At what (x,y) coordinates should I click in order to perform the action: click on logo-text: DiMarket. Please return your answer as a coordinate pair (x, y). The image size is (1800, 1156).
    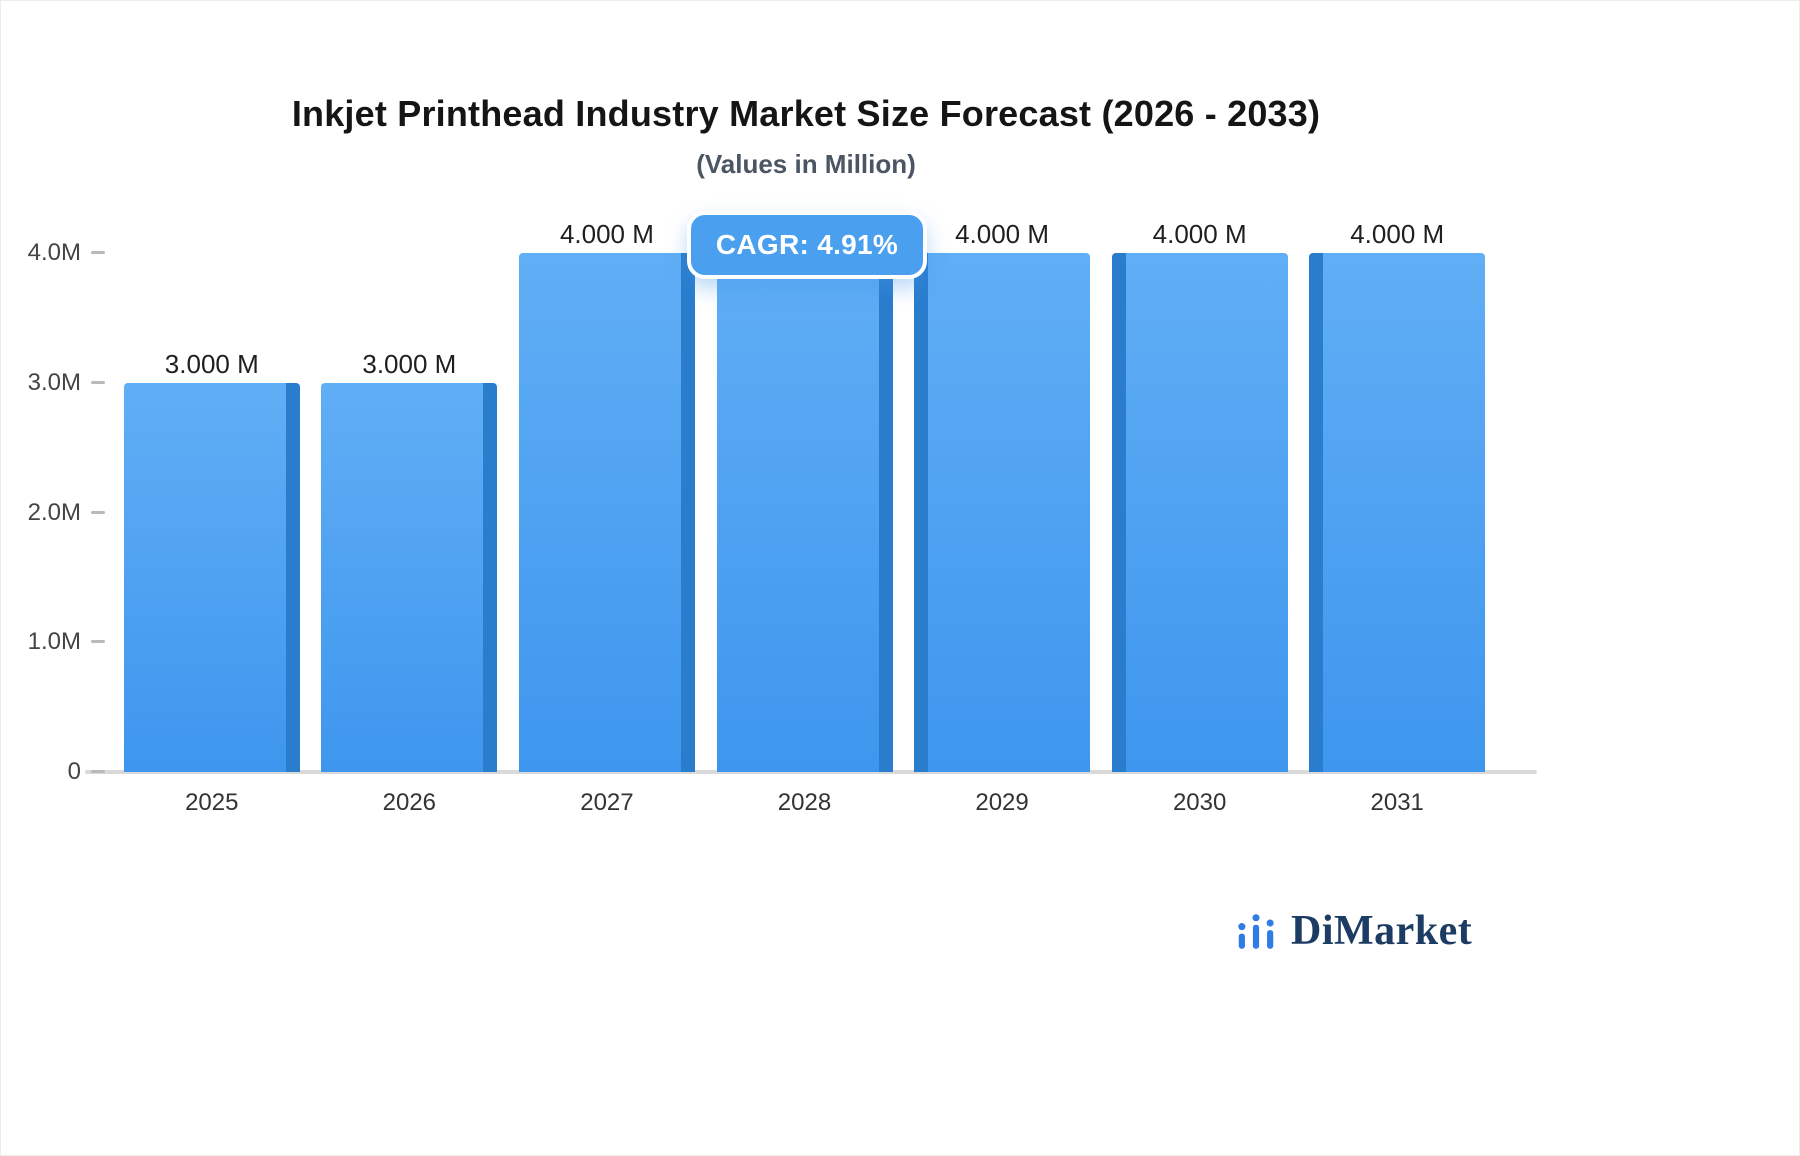
    Looking at the image, I should click on (1382, 931).